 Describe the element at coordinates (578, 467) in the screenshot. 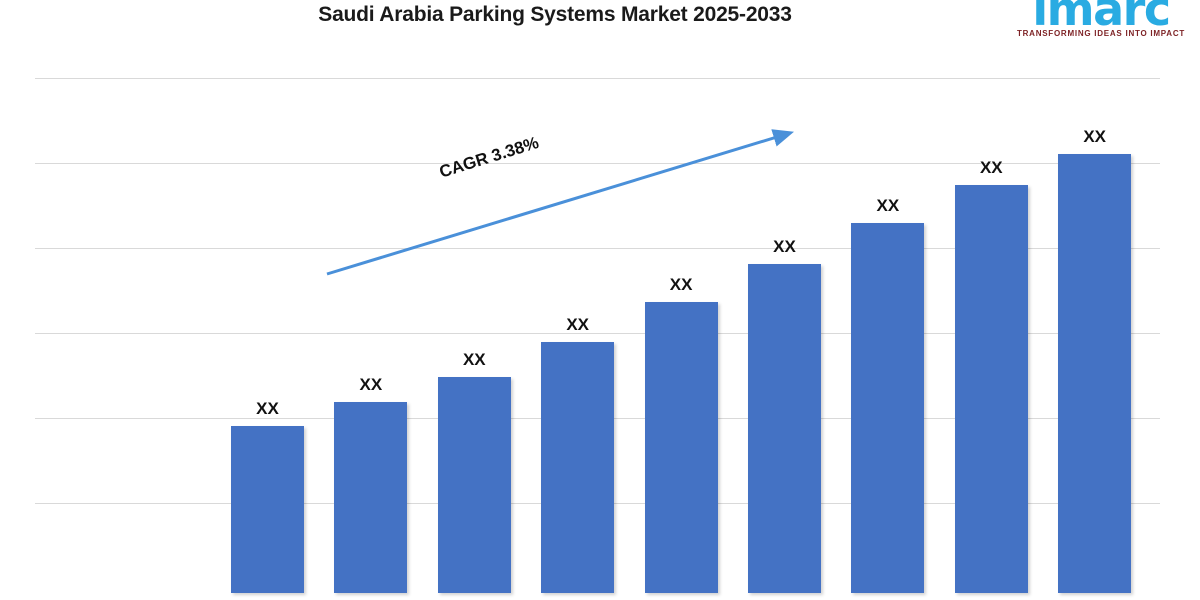

I see `bar-2028` at that location.